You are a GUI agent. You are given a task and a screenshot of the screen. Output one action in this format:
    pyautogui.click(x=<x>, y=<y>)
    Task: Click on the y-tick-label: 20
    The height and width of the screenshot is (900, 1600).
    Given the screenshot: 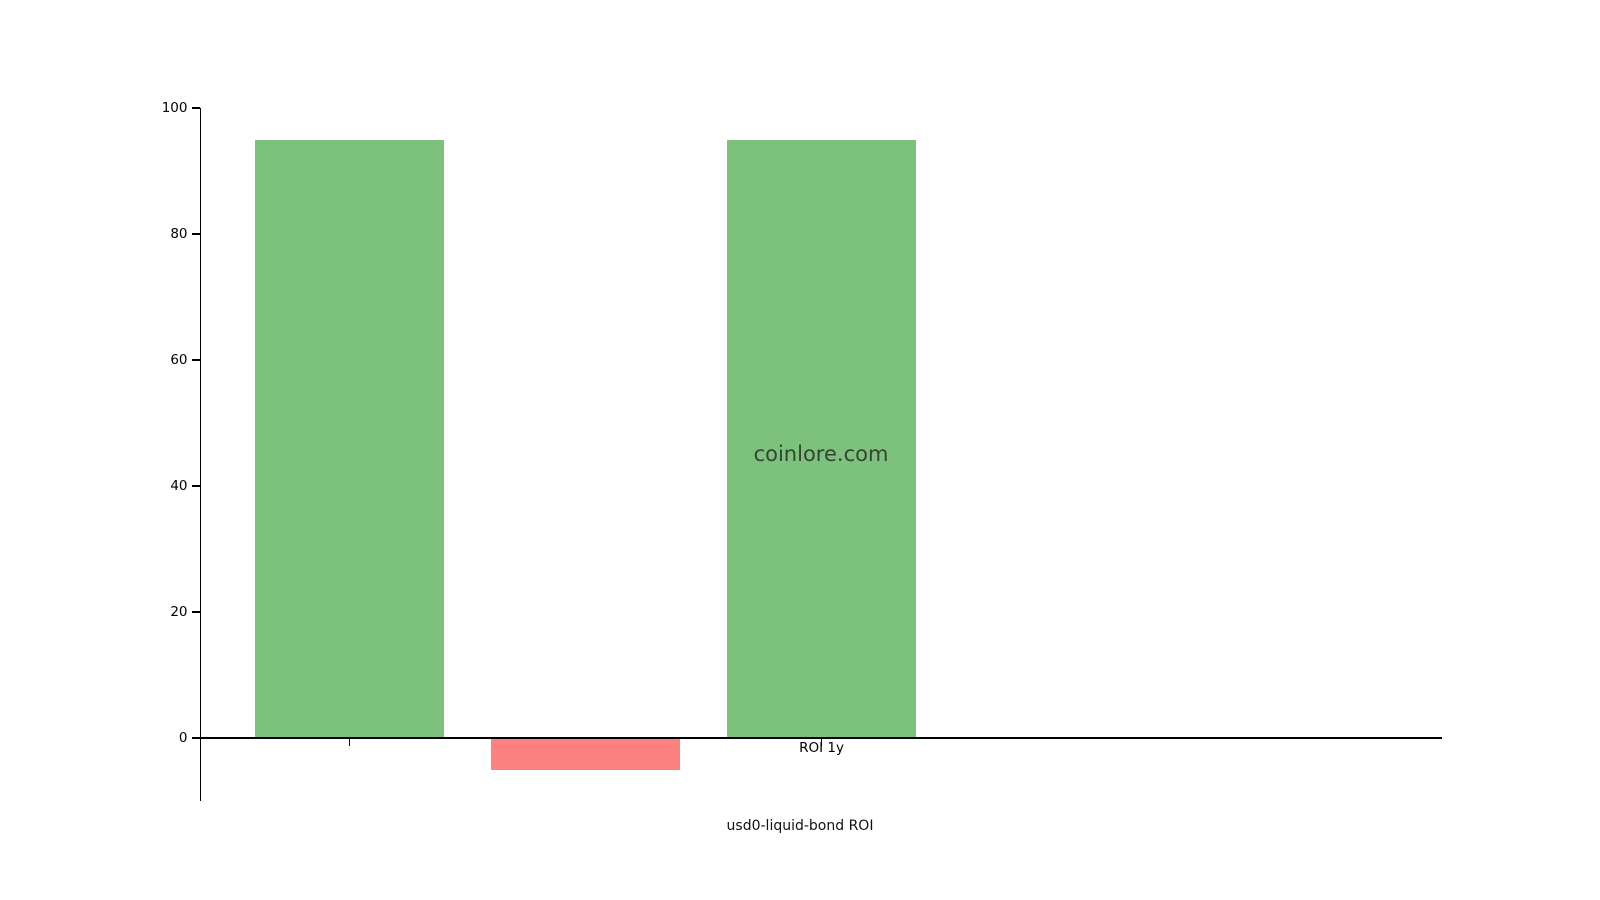 What is the action you would take?
    pyautogui.click(x=179, y=612)
    